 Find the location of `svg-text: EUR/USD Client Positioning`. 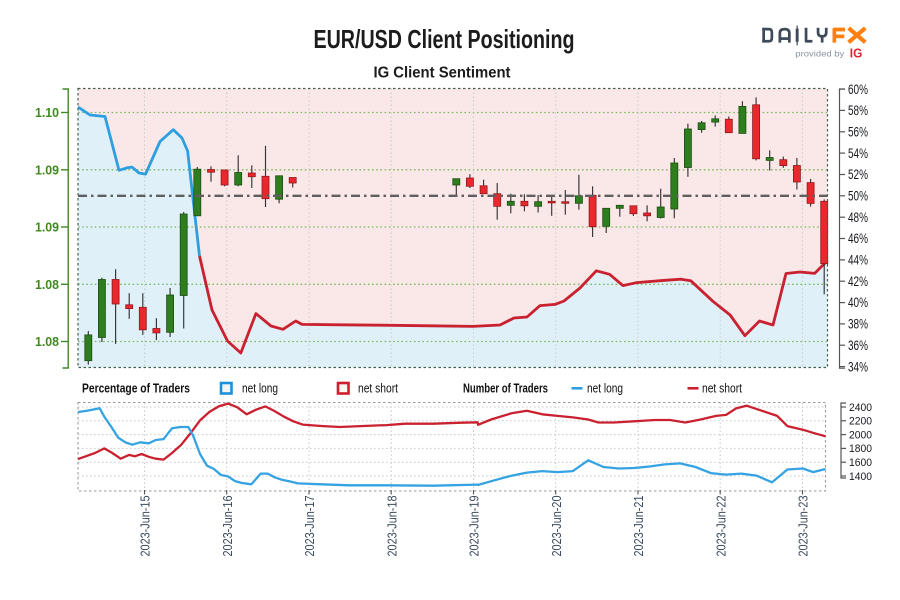

svg-text: EUR/USD Client Positioning is located at coordinates (444, 39).